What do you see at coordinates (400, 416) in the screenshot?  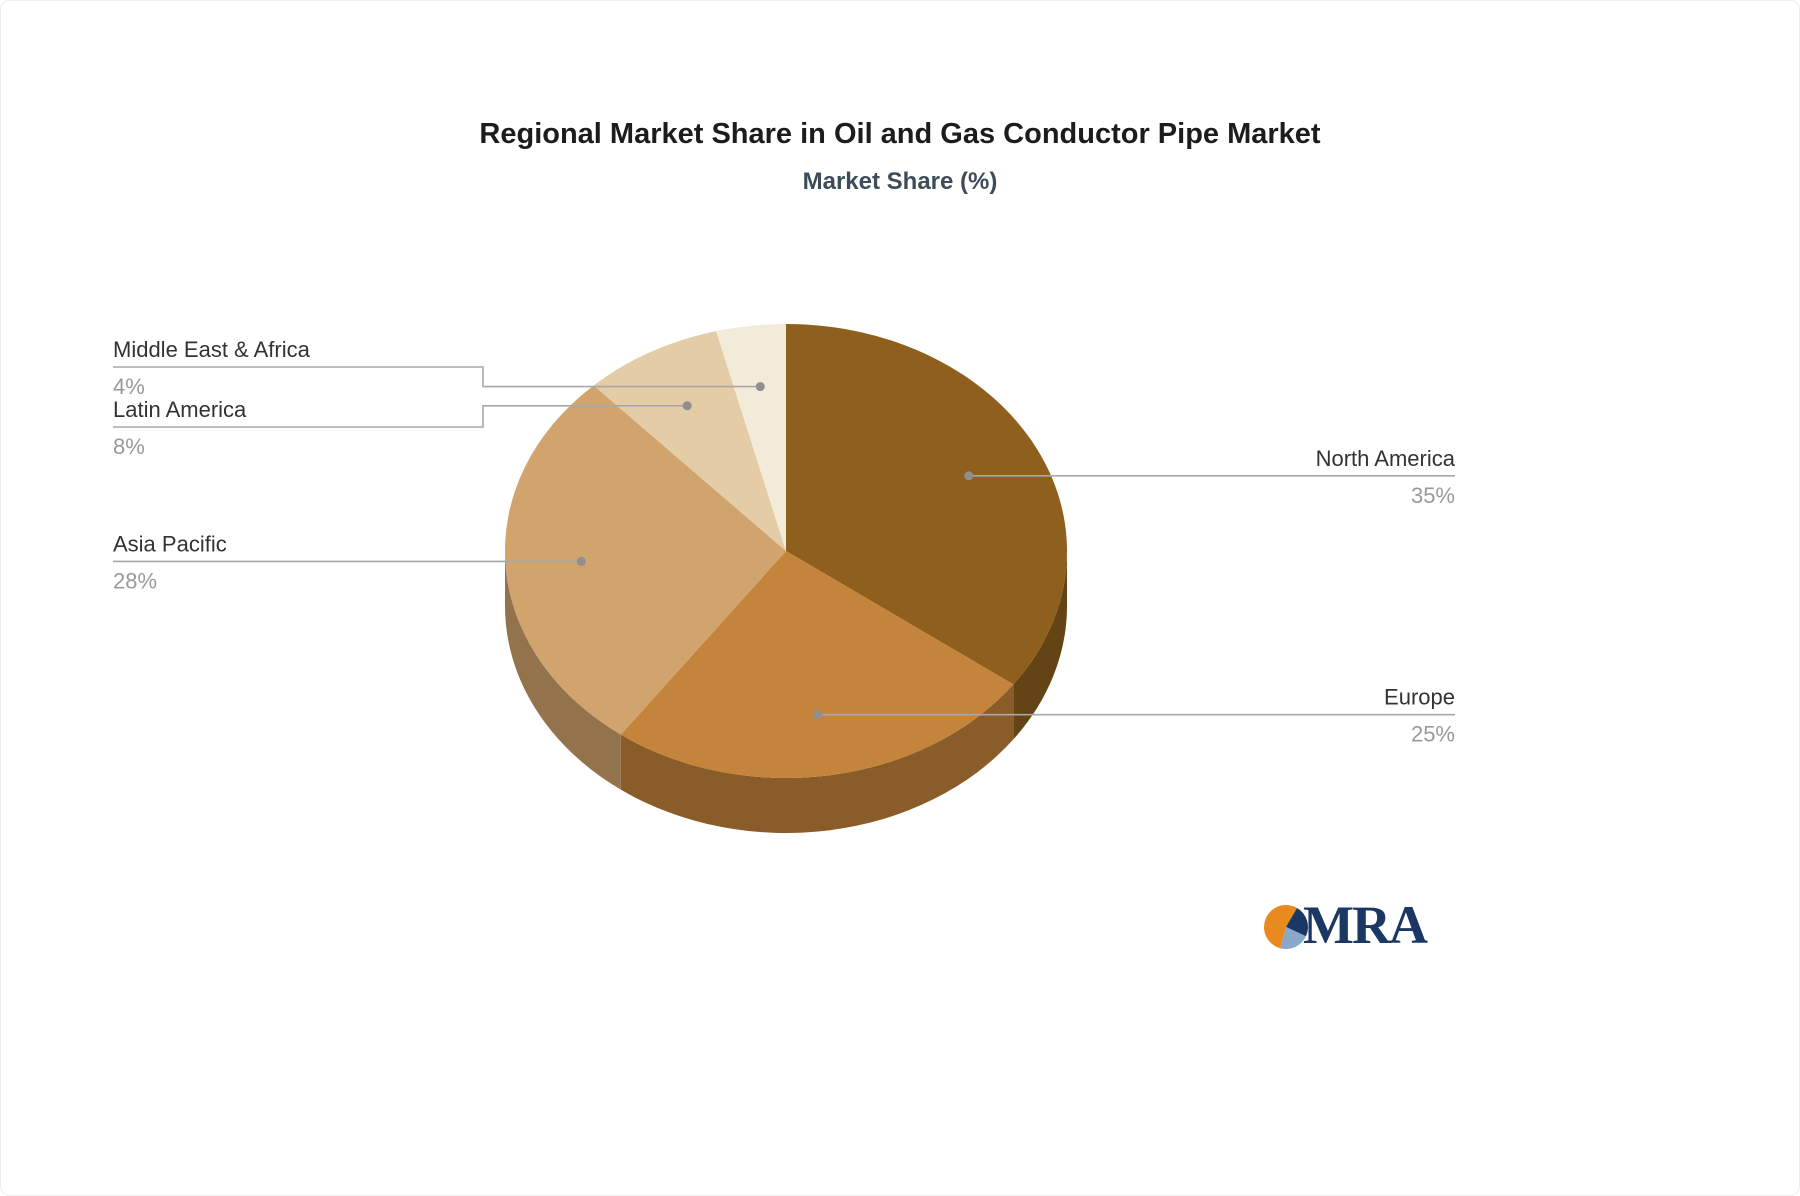 I see `label-connector-latin-america` at bounding box center [400, 416].